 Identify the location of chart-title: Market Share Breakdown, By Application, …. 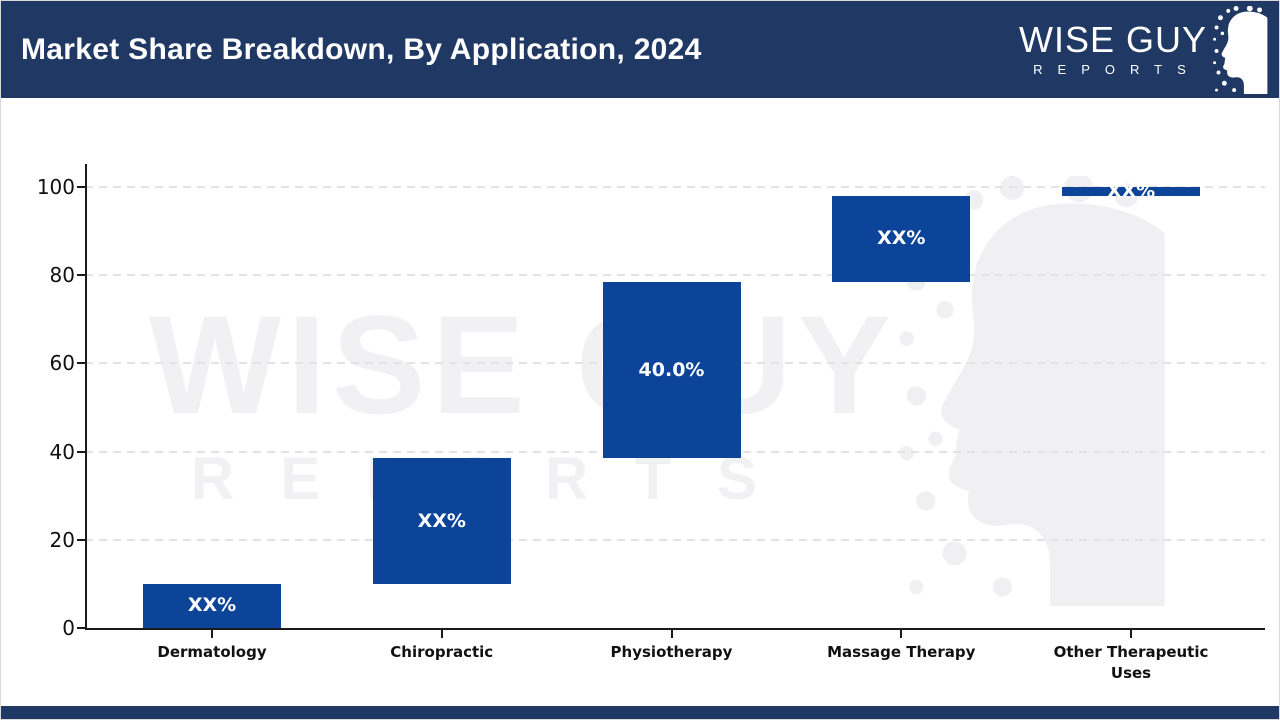
(361, 49).